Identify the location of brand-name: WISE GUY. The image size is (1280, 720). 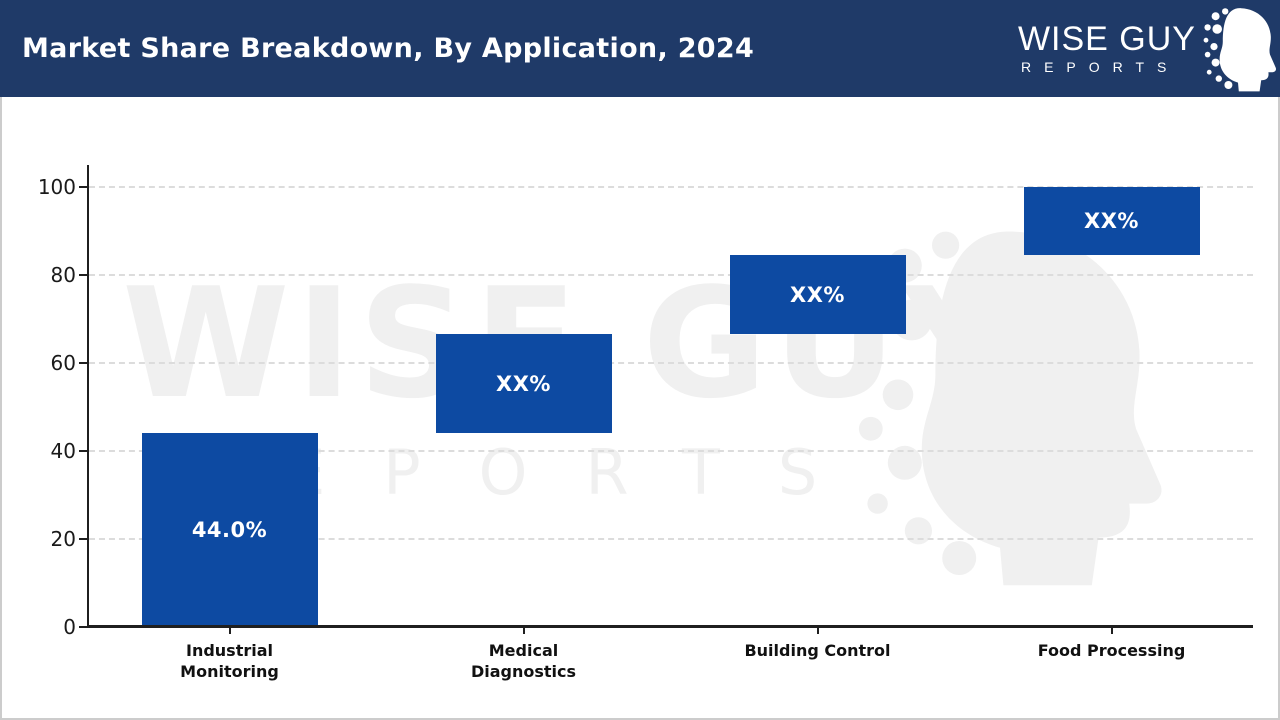
(1106, 39).